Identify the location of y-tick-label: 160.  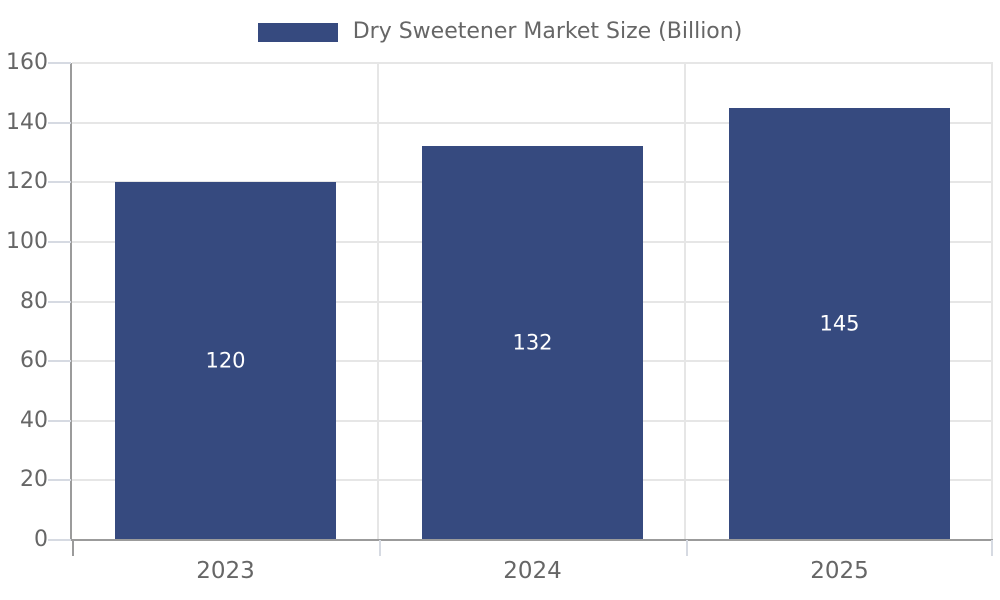
(27, 62).